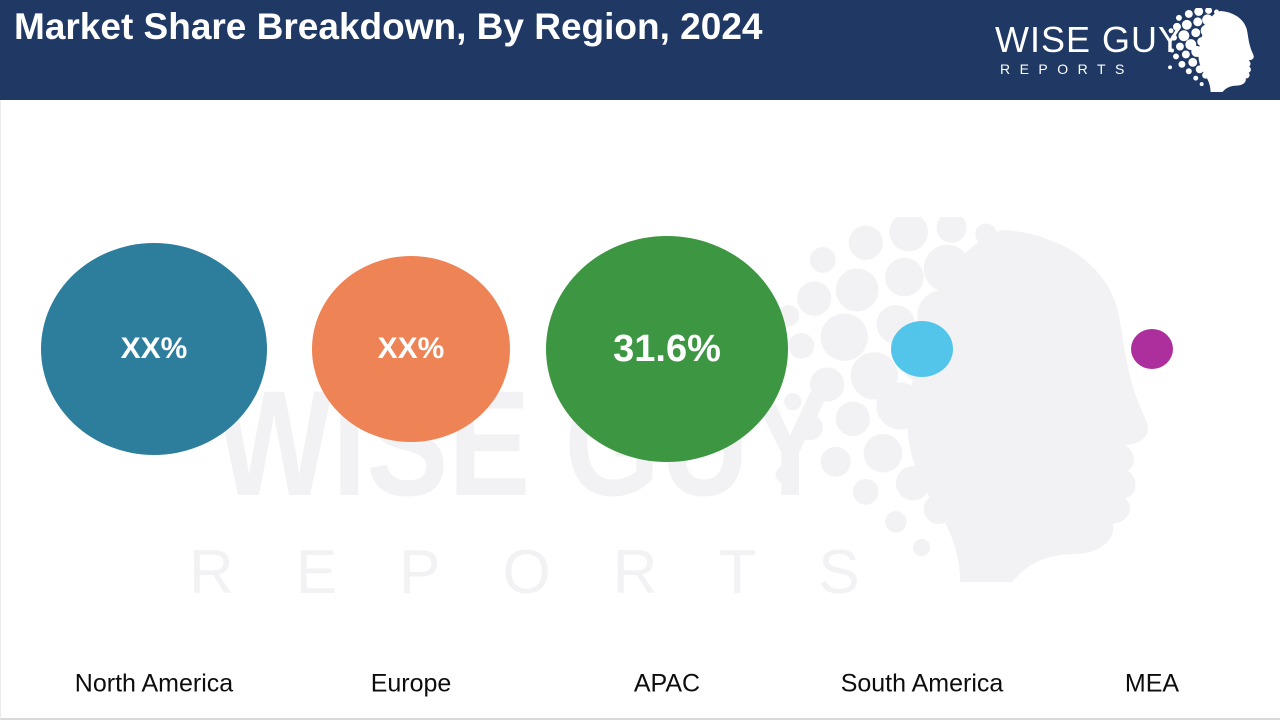 The height and width of the screenshot is (720, 1280). What do you see at coordinates (411, 683) in the screenshot?
I see `category-label-europe: Europe` at bounding box center [411, 683].